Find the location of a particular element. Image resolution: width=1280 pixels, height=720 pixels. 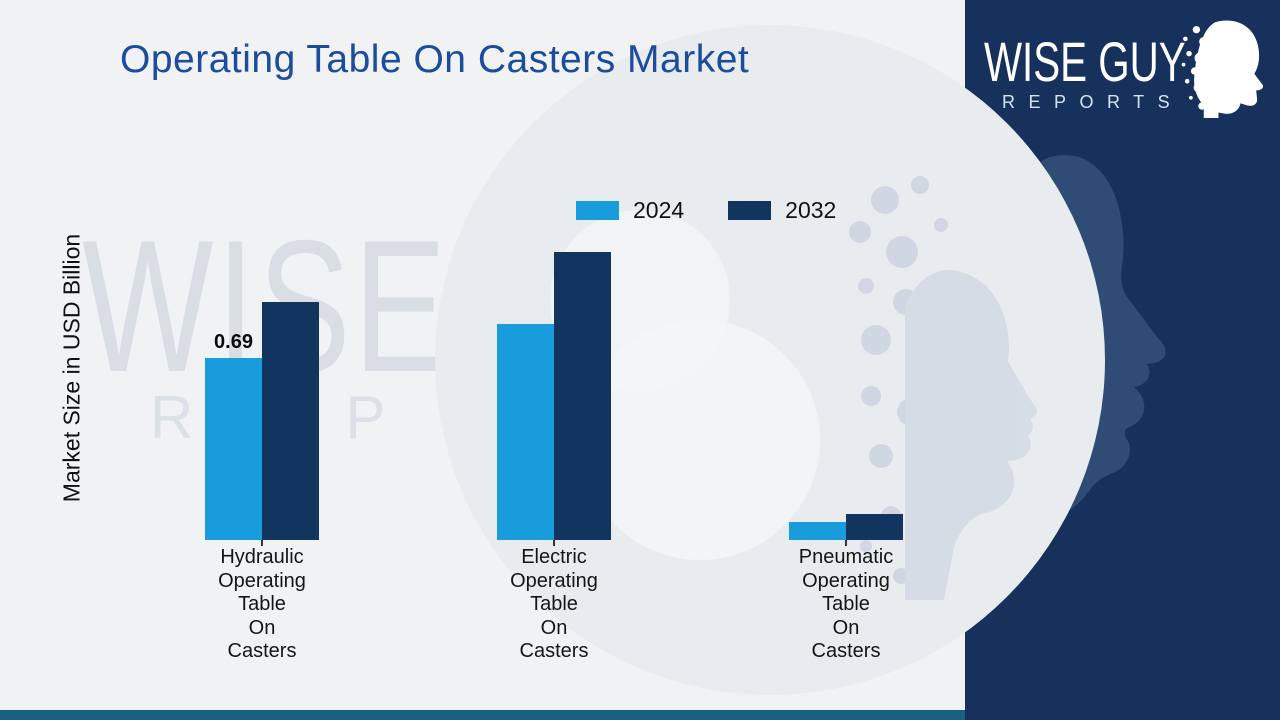

legend-item-2024: 2024 is located at coordinates (630, 210).